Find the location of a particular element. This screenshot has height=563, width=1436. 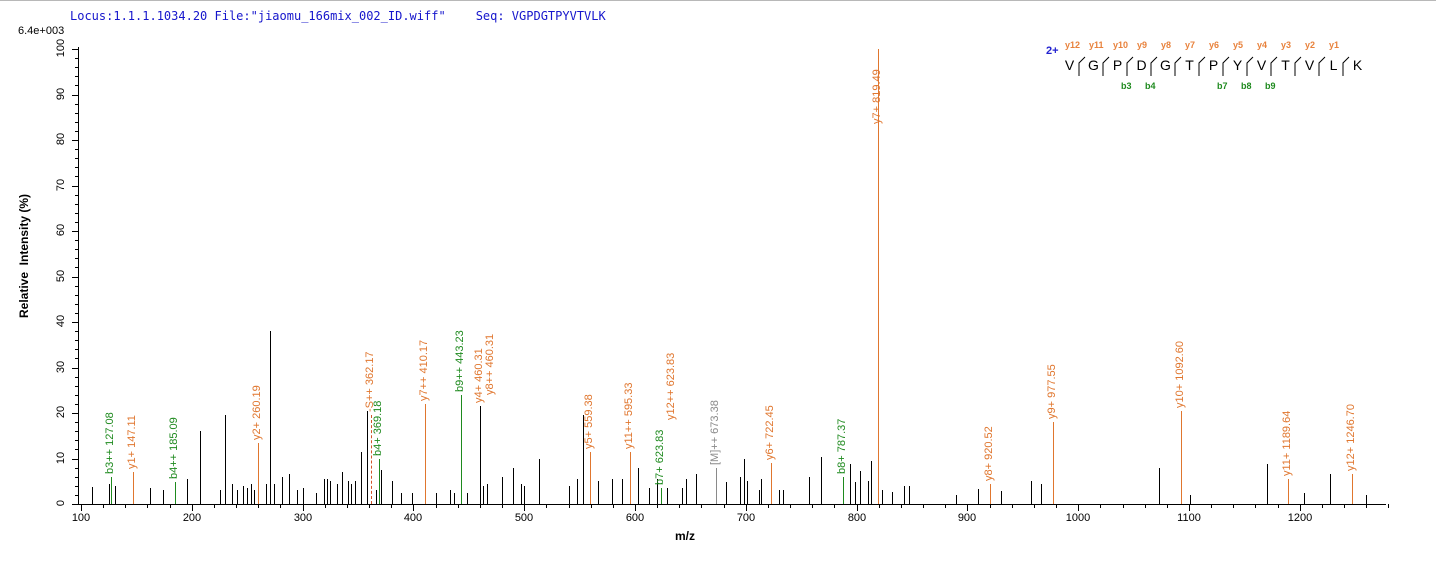

y-ion-label: y11 is located at coordinates (1096, 45).